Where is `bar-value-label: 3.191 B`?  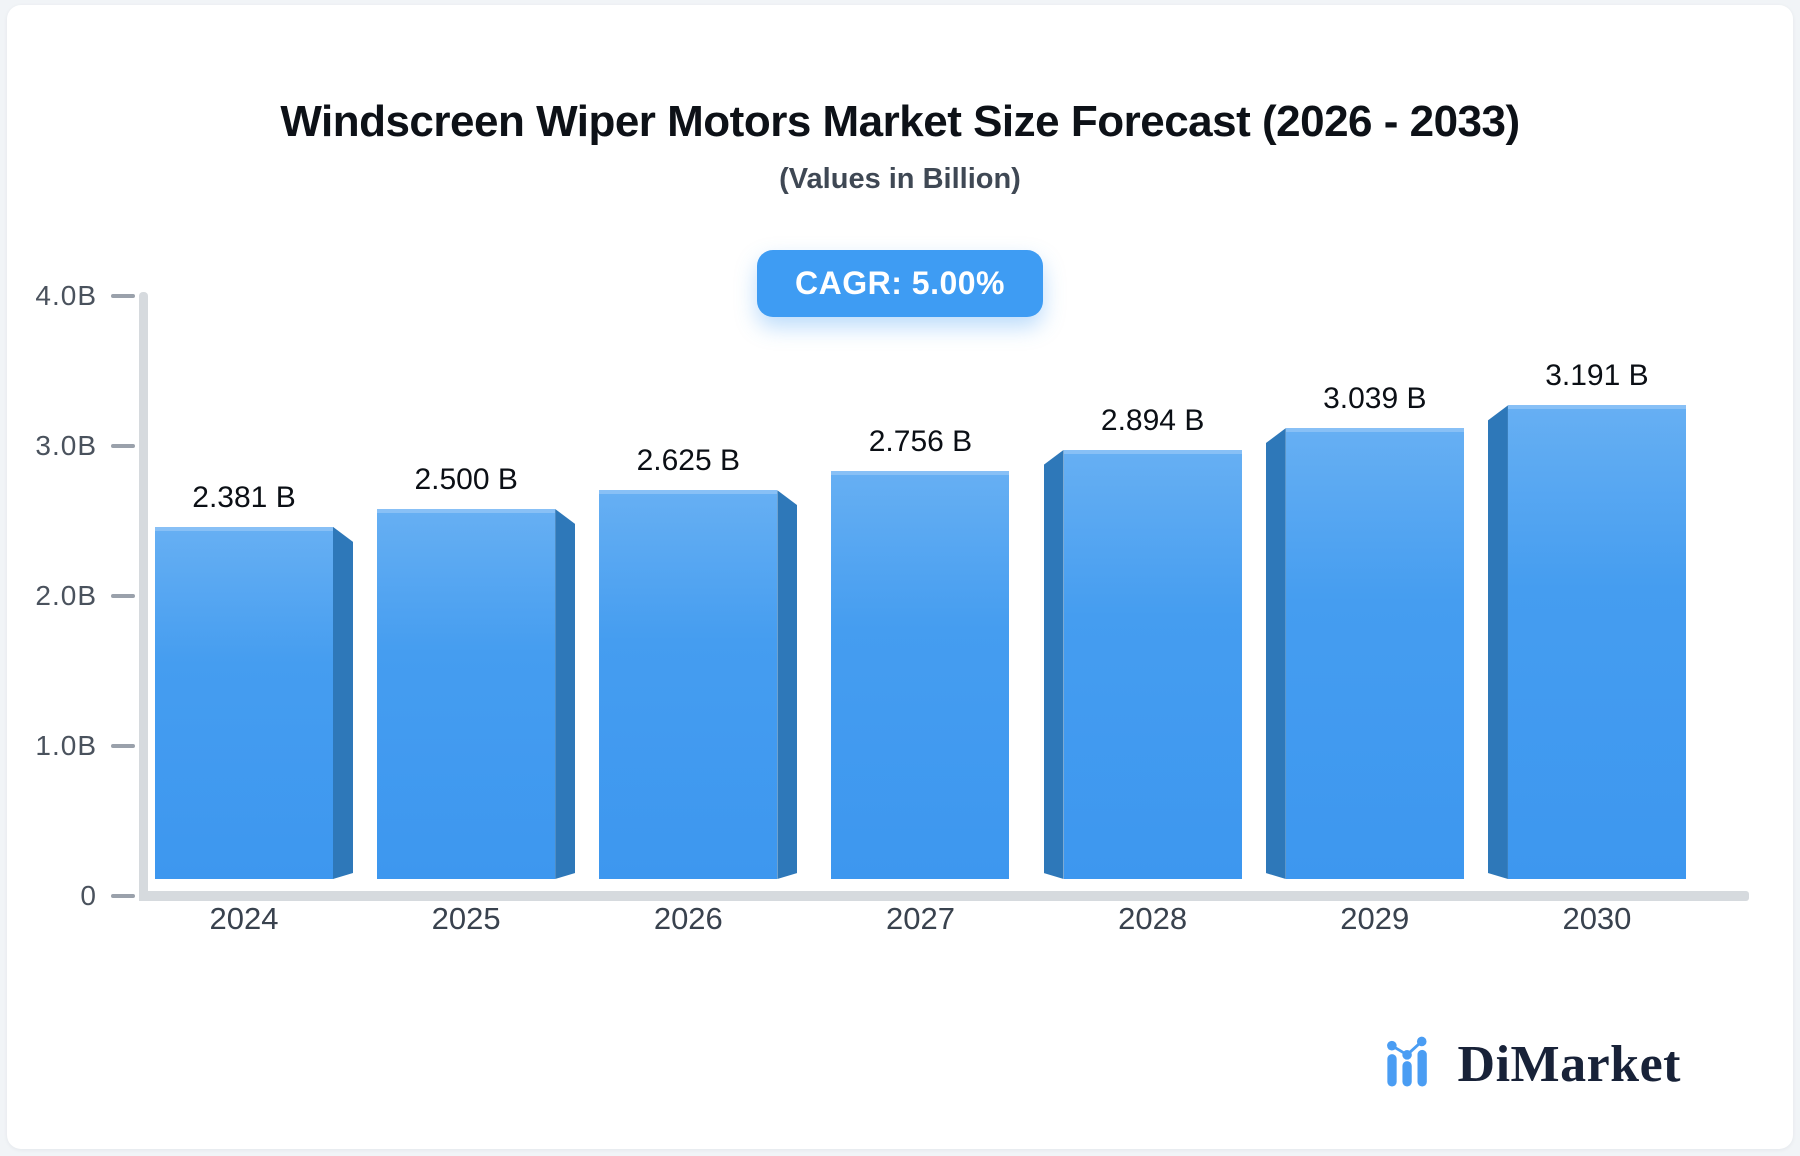 bar-value-label: 3.191 B is located at coordinates (1597, 376).